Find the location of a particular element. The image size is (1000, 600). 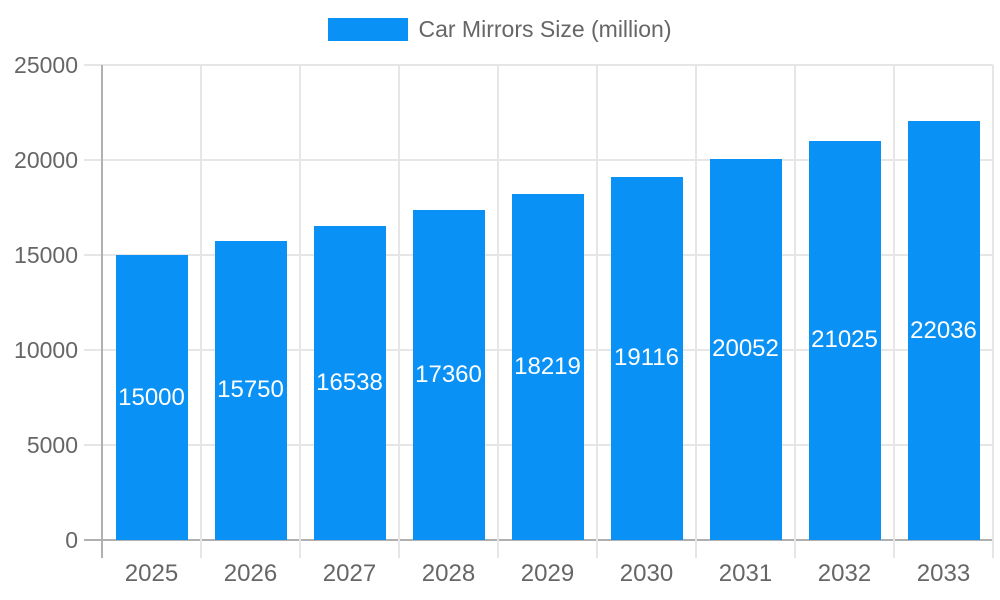

y-tick-label: 15000 is located at coordinates (46, 255).